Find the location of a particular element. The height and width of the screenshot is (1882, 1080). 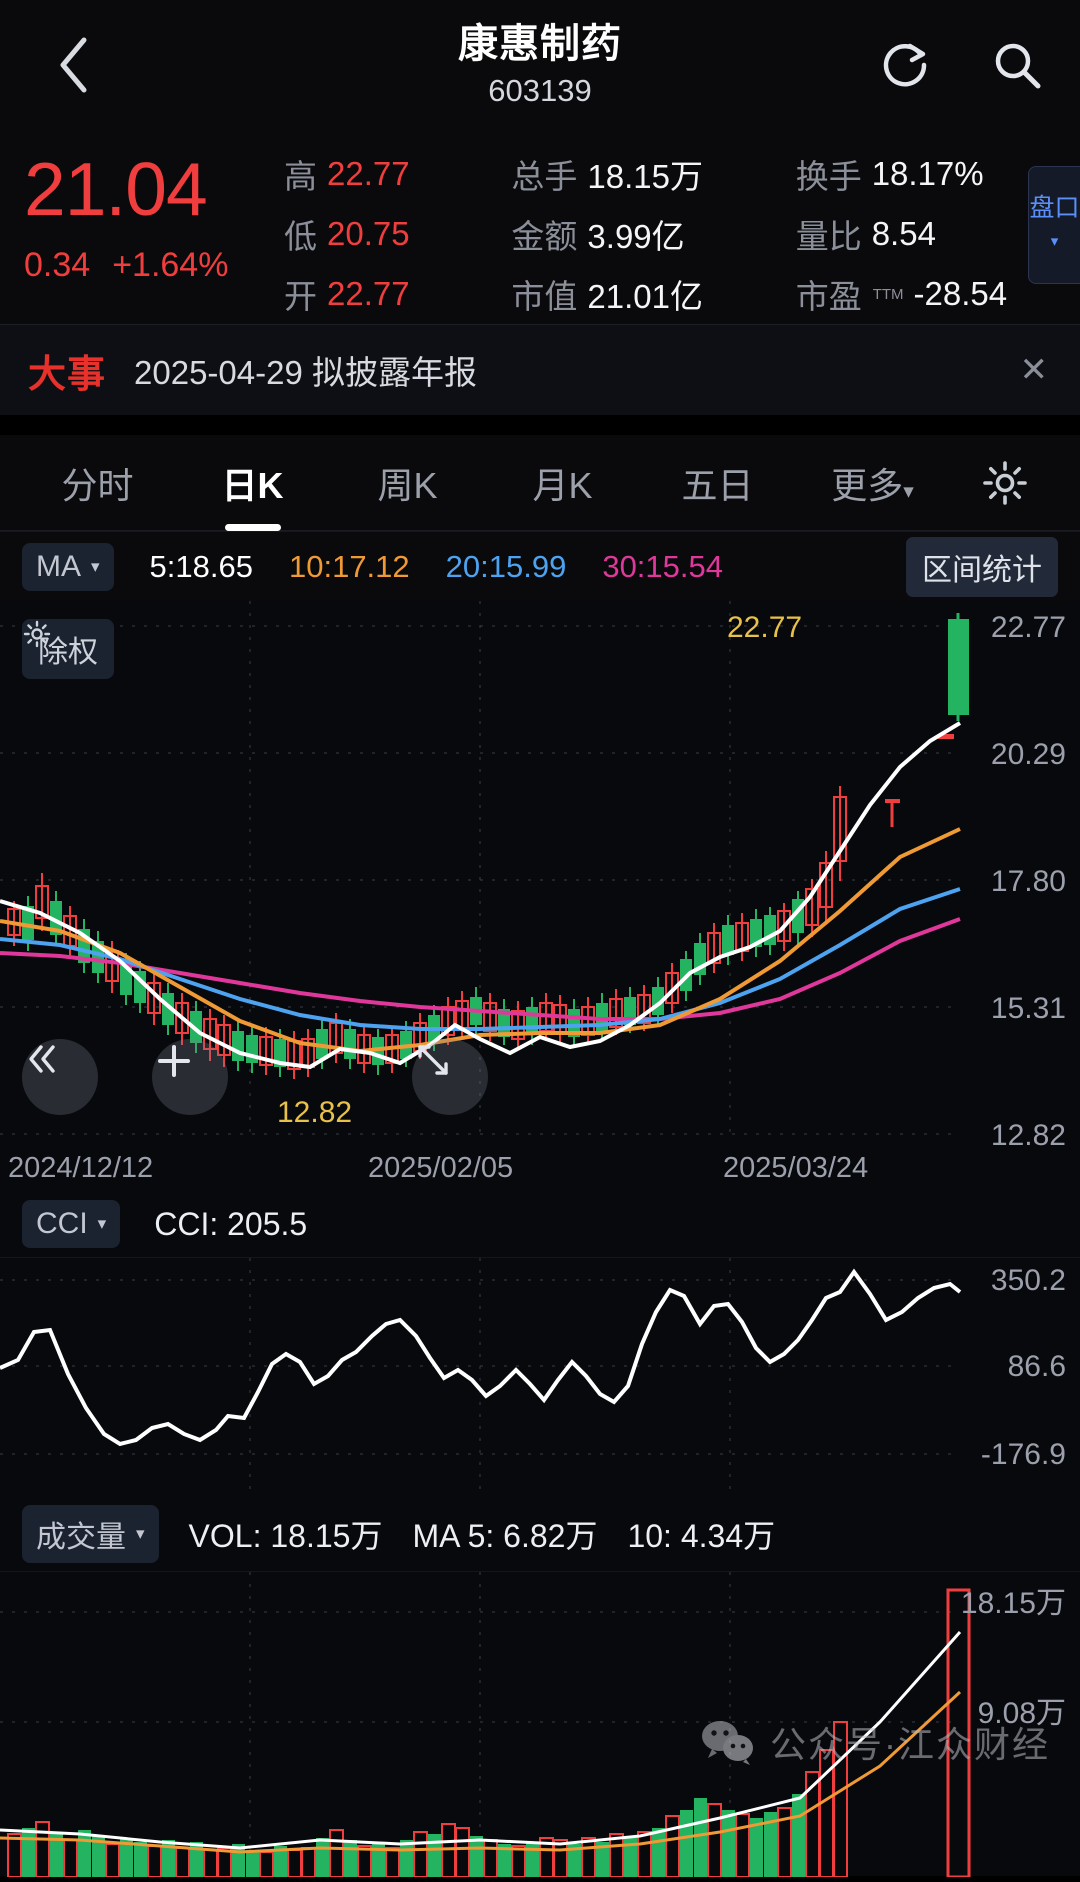

stat-label: 换手 is located at coordinates (828, 176).